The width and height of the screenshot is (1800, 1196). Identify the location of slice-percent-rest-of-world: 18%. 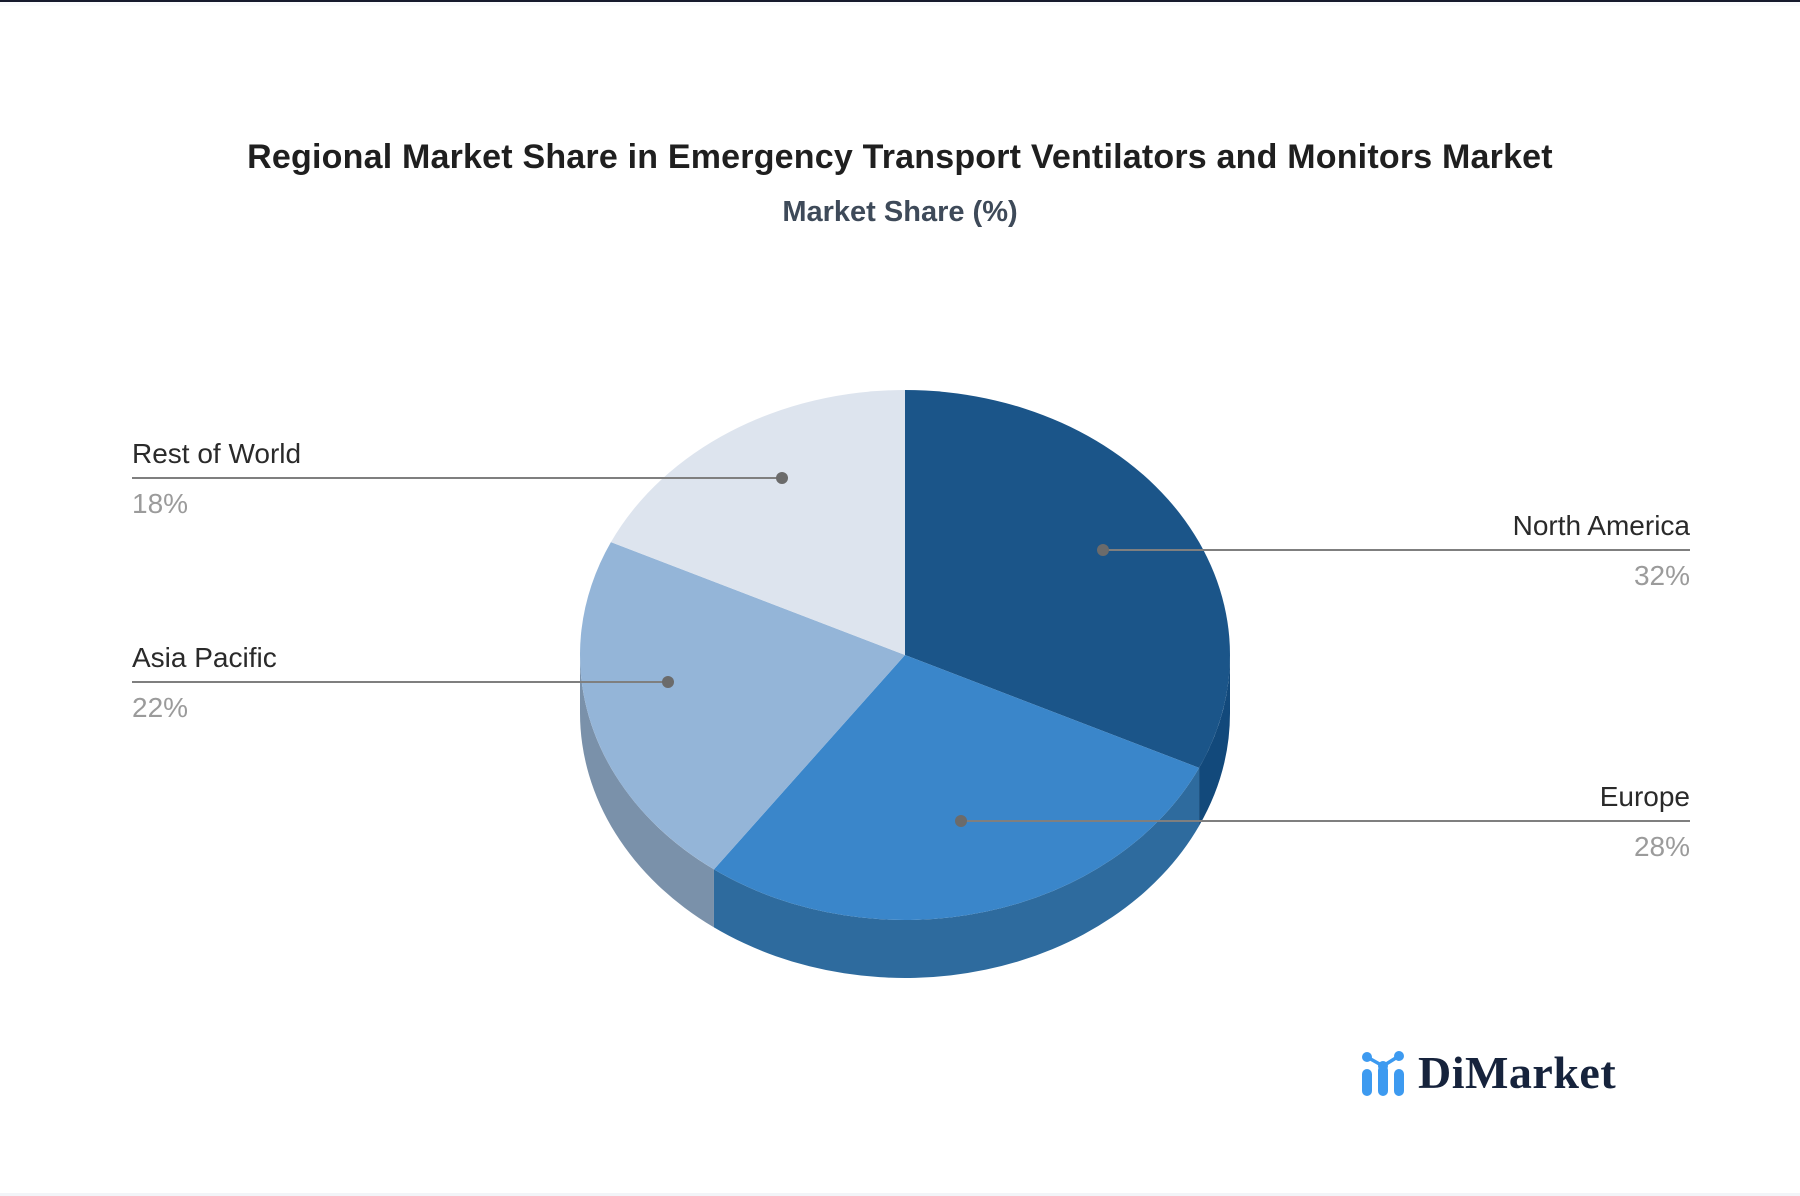
(160, 503).